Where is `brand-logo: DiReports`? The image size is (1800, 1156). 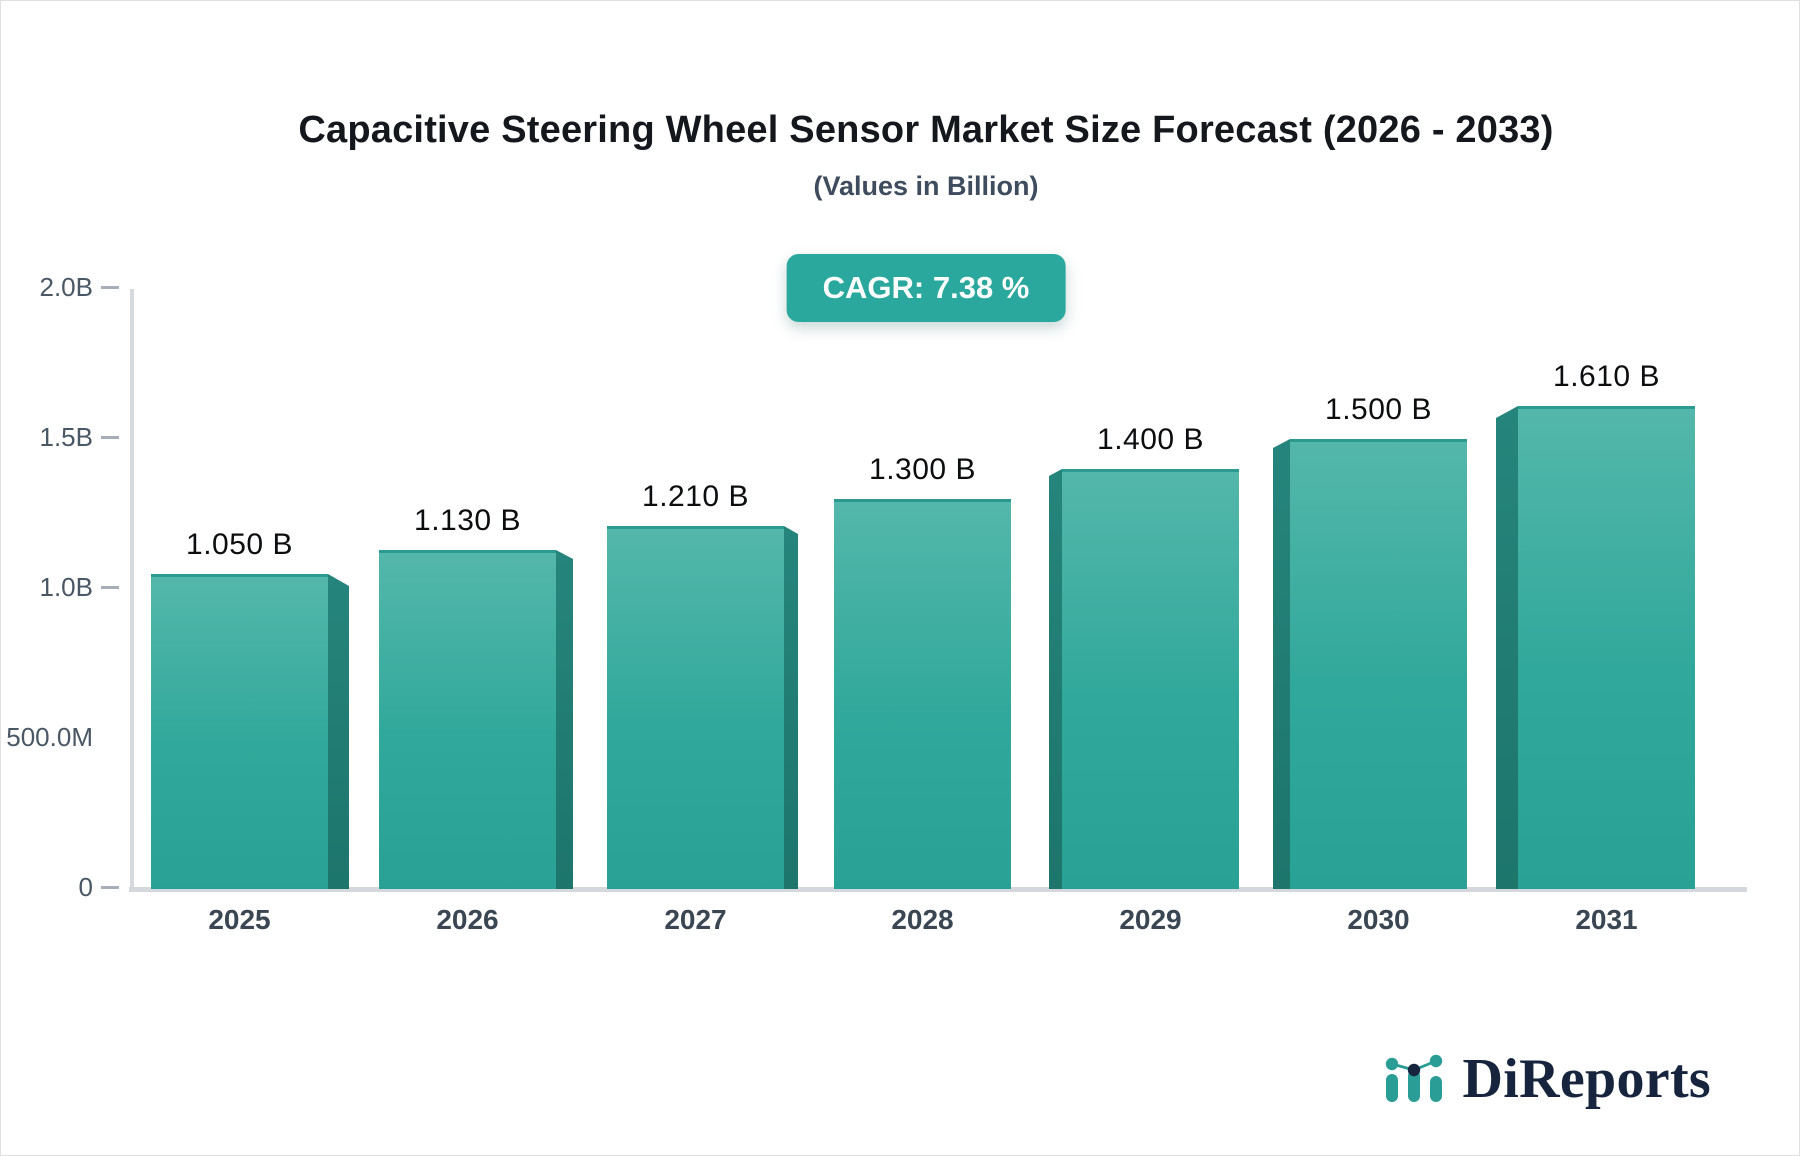
brand-logo: DiReports is located at coordinates (1546, 1079).